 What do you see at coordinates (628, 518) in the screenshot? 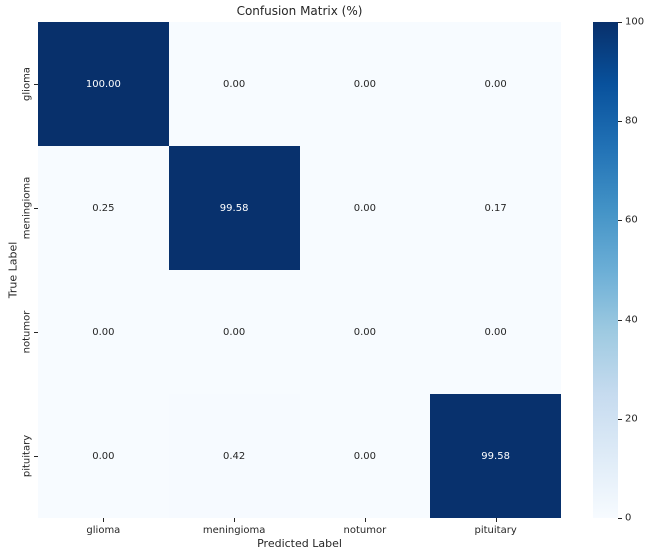
I see `colorbar-tick-label-0: 0` at bounding box center [628, 518].